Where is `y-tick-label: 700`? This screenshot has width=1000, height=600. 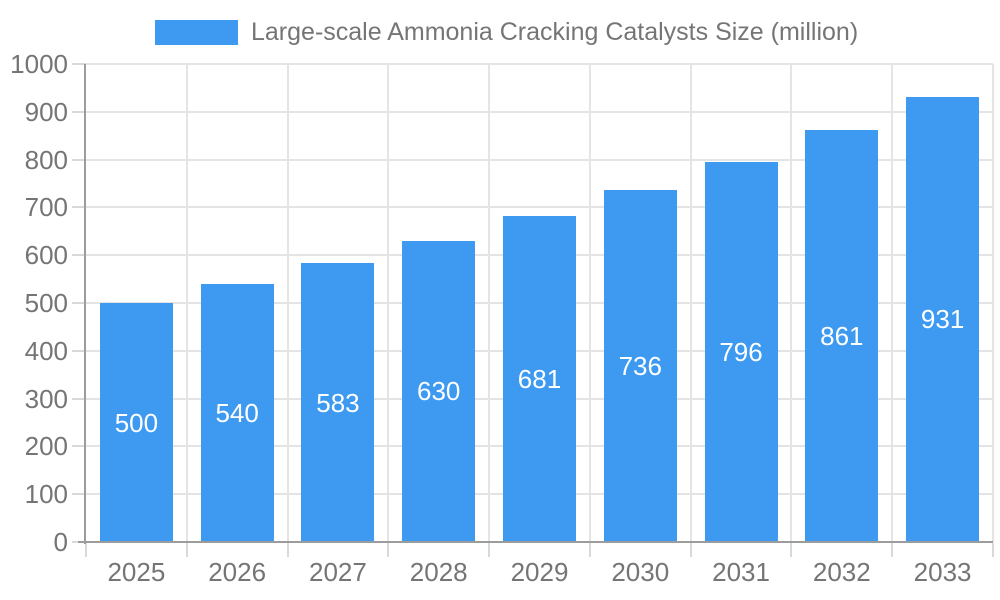
y-tick-label: 700 is located at coordinates (46, 207).